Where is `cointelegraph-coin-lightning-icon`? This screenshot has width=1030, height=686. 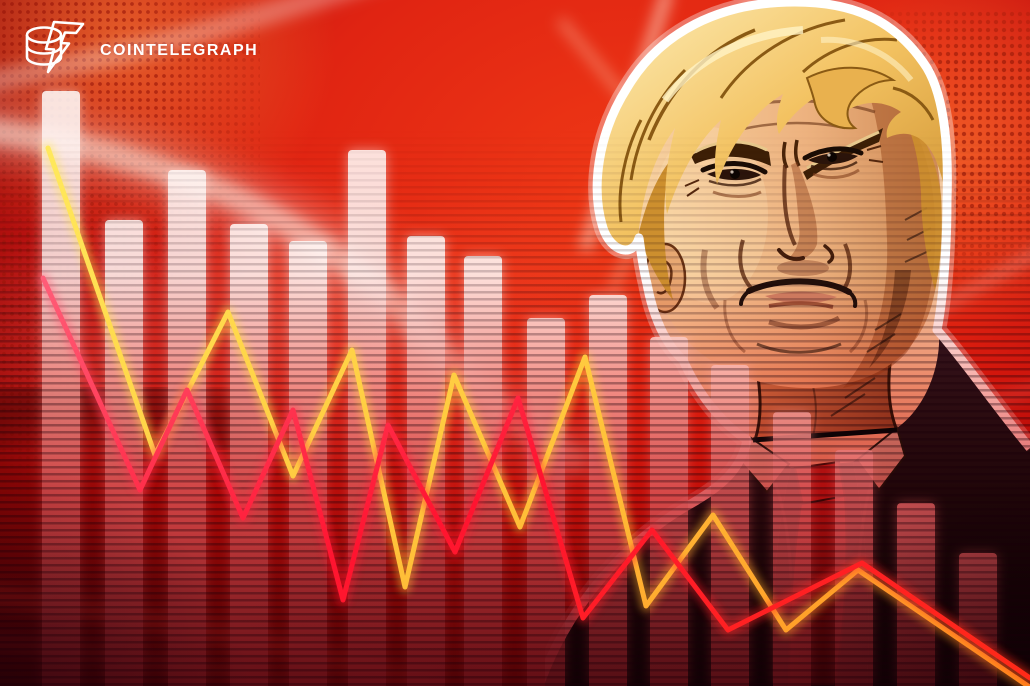
cointelegraph-coin-lightning-icon is located at coordinates (55, 47).